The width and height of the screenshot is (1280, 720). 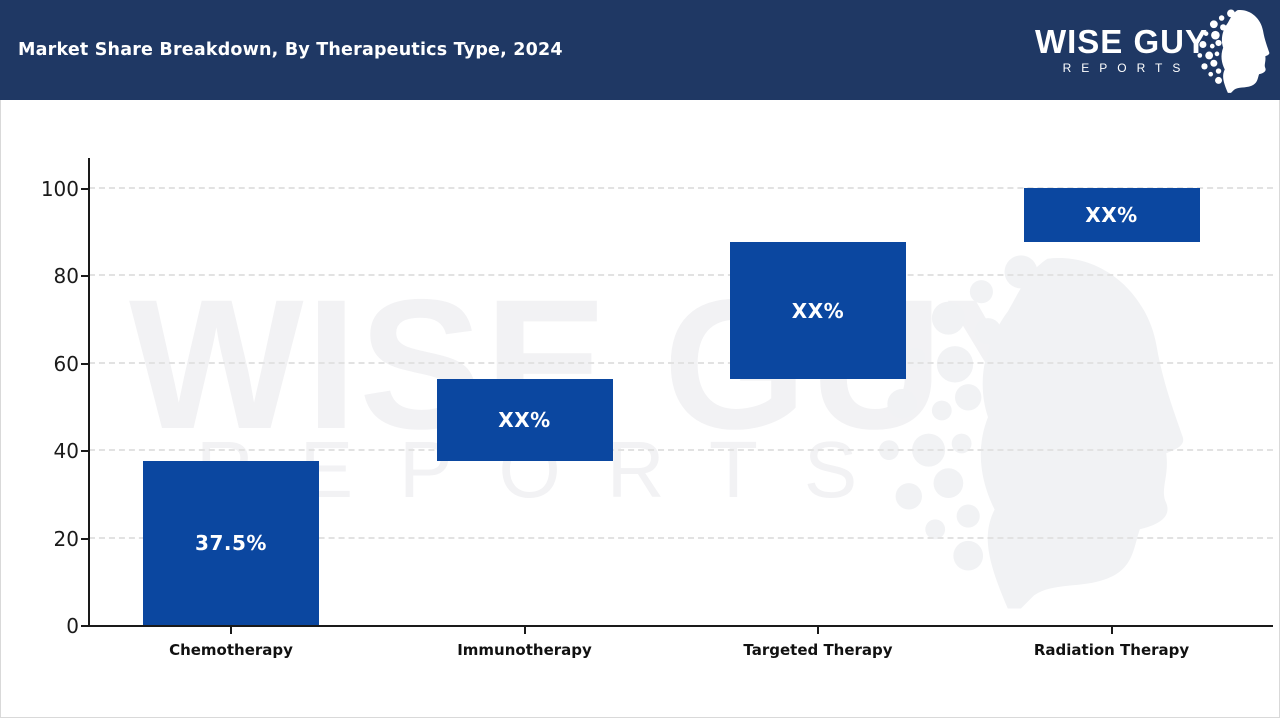 I want to click on y-tick-label-60-label: 60, so click(x=66, y=363).